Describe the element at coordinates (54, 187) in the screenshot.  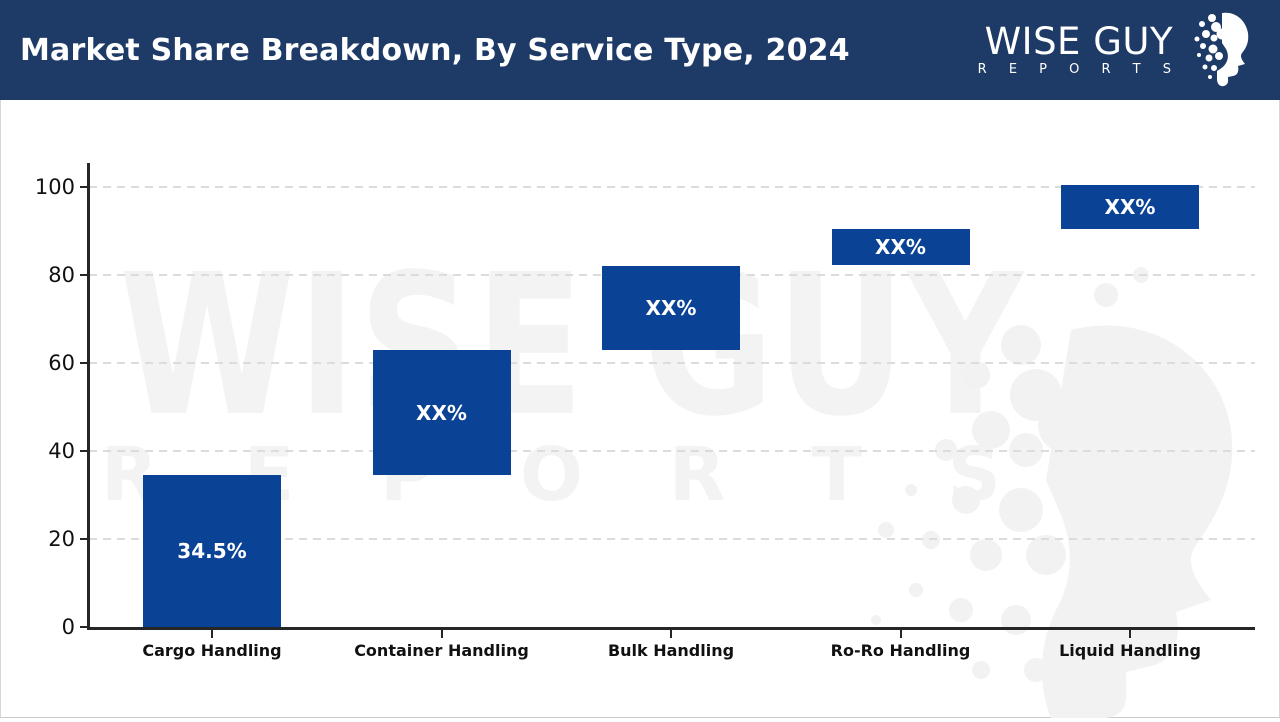
I see `y-tick-label: 100` at that location.